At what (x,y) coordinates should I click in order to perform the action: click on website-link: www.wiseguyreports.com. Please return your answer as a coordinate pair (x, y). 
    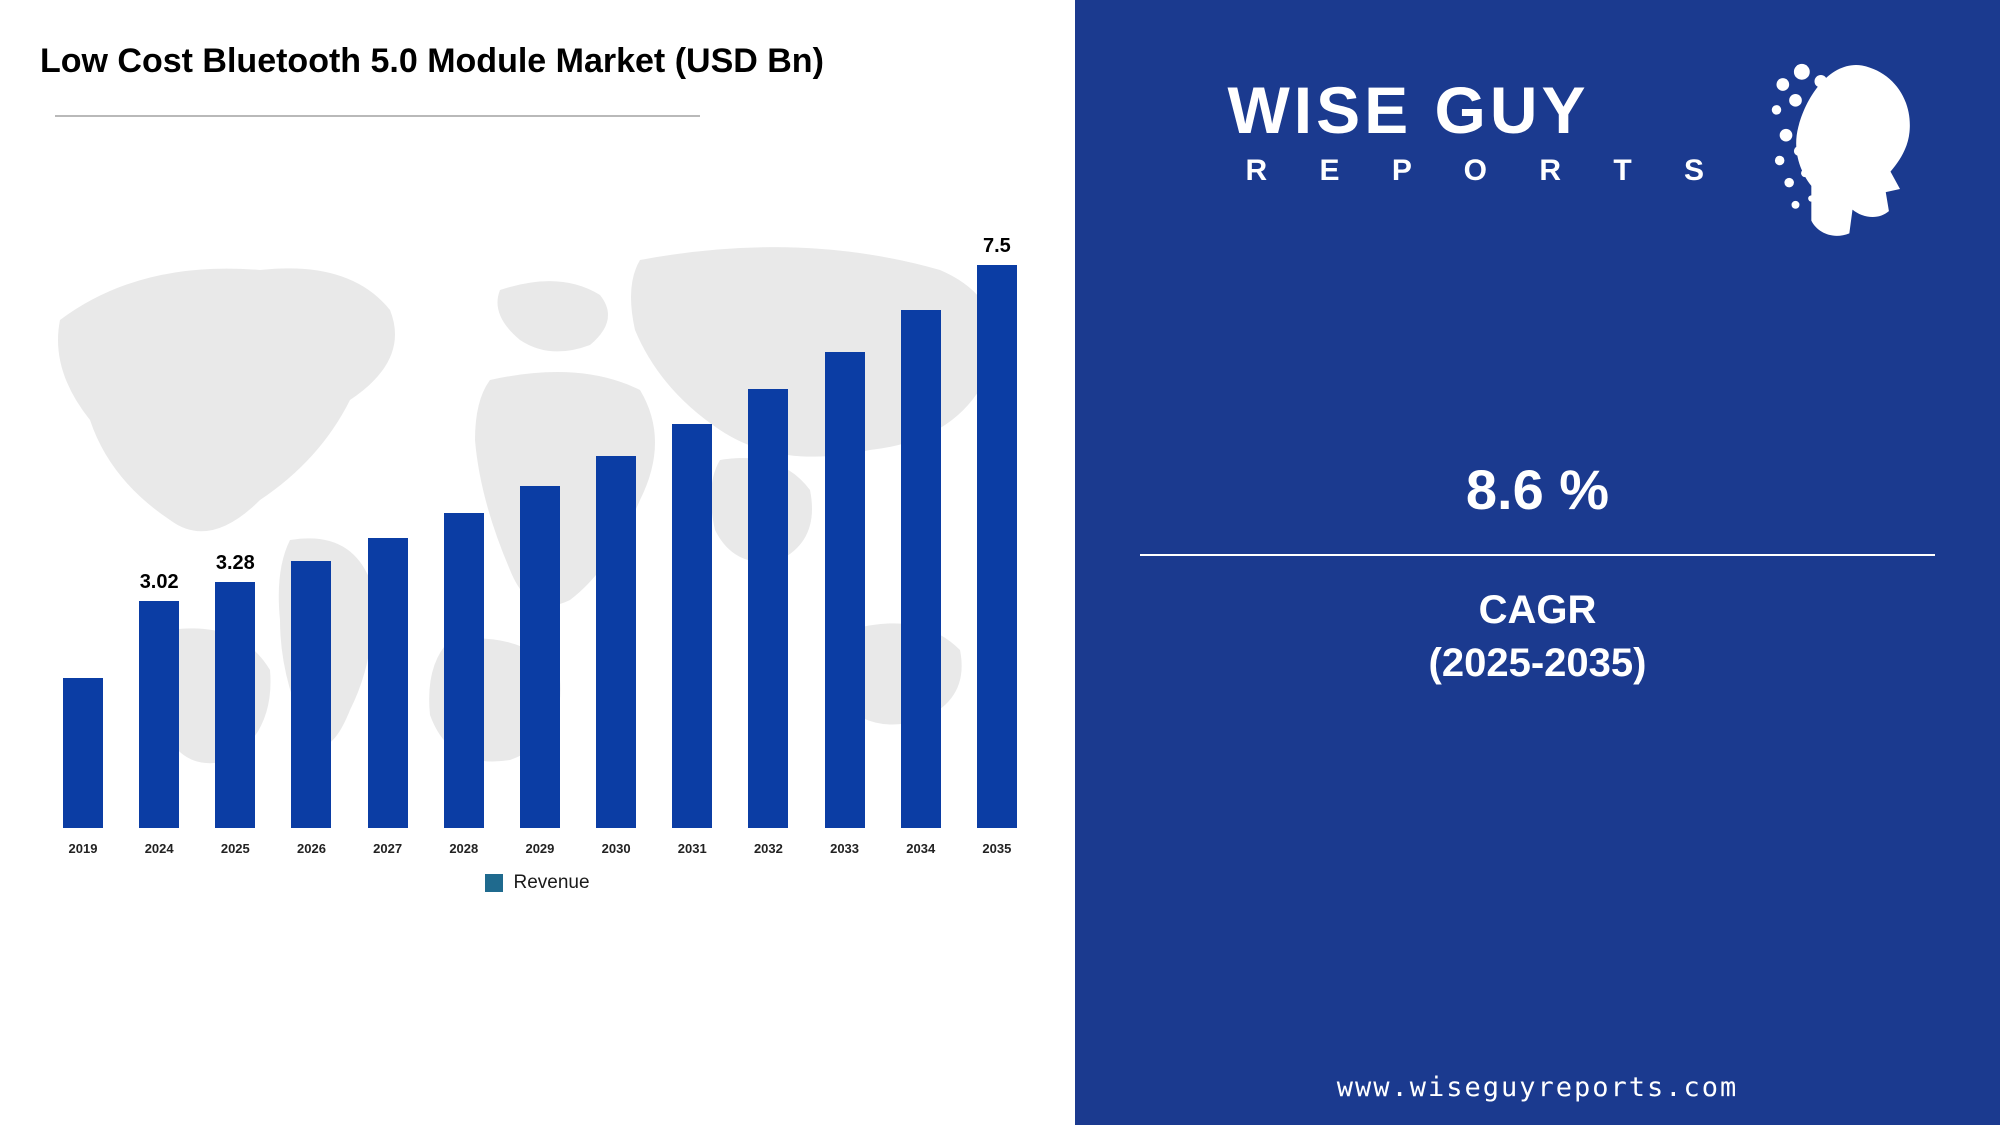
    Looking at the image, I should click on (1537, 1087).